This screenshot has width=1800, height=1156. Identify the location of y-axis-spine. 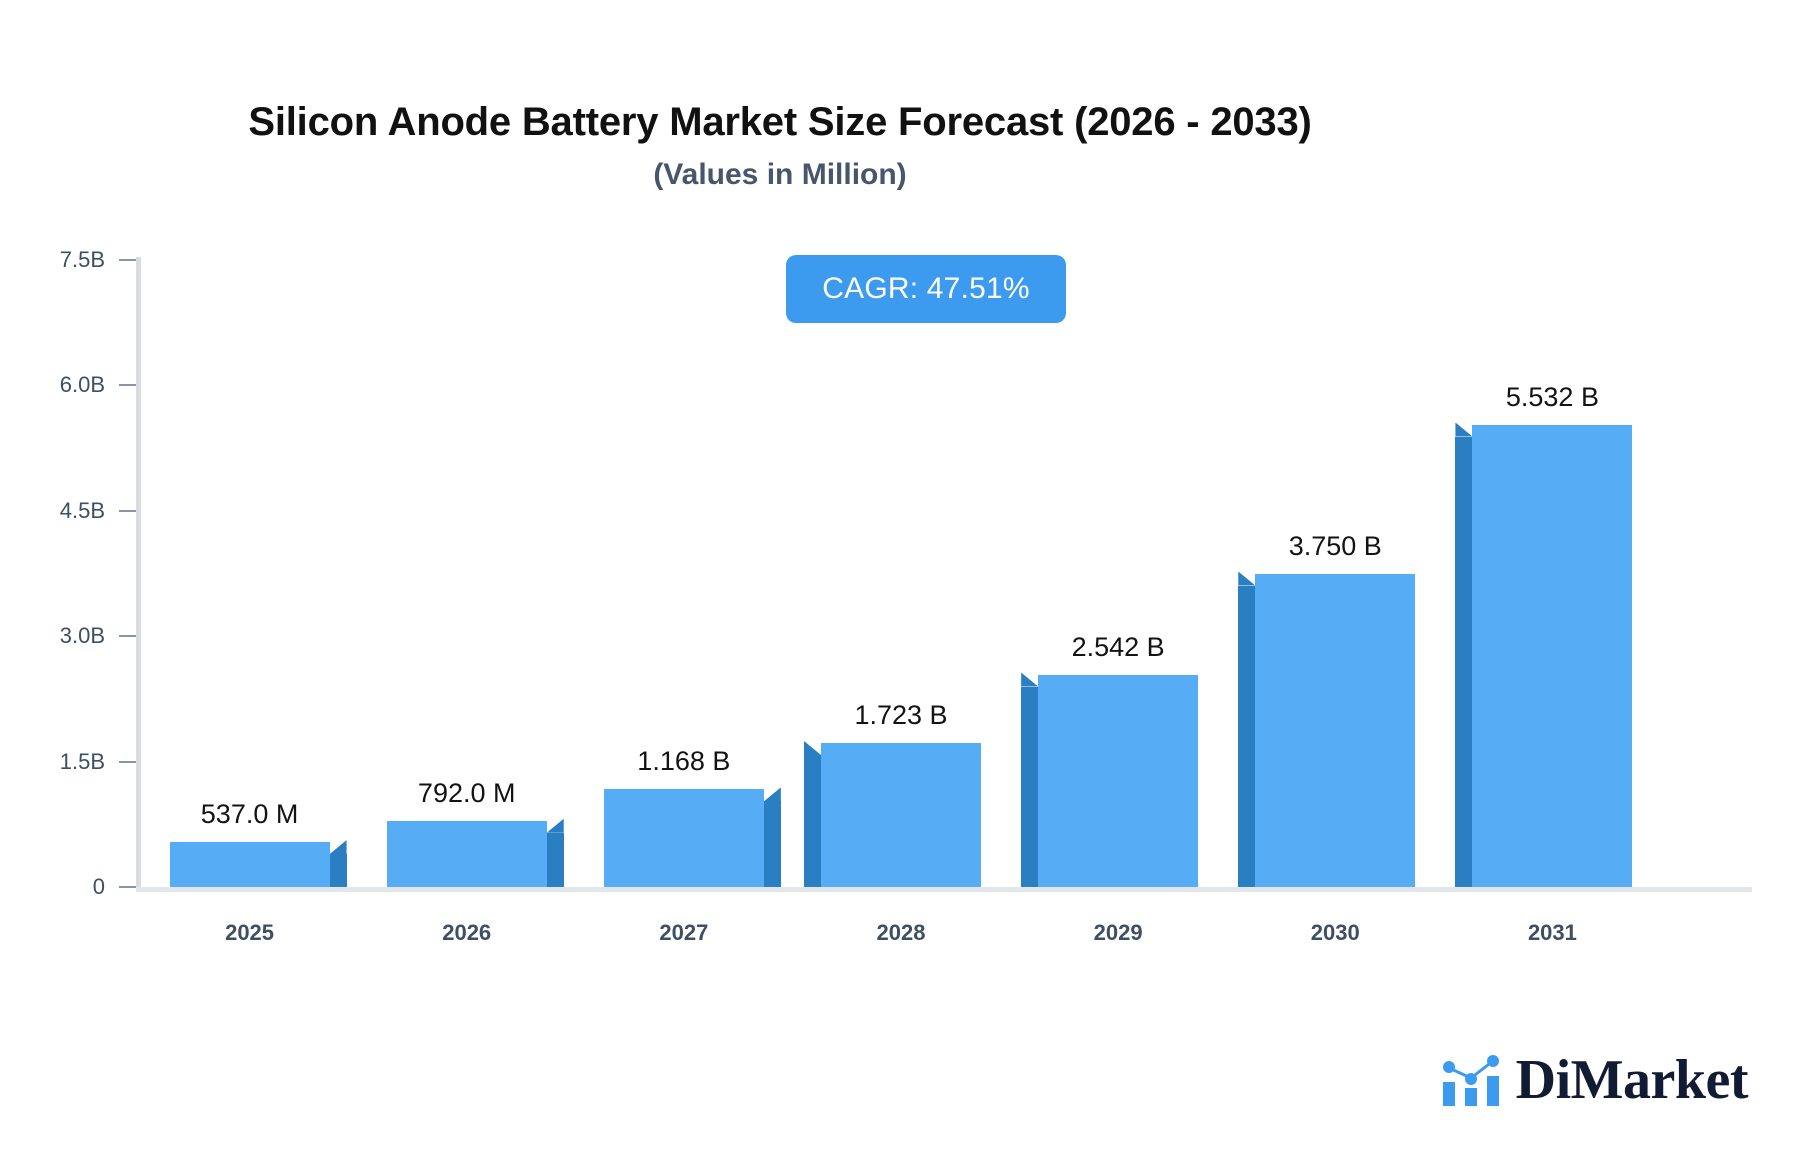
(138, 574).